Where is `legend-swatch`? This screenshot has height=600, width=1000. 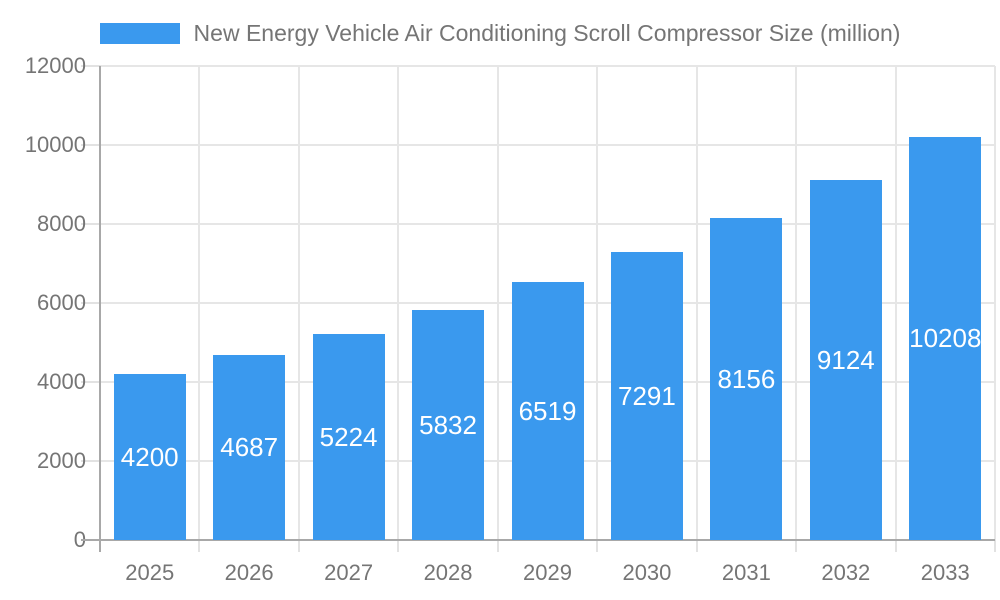
legend-swatch is located at coordinates (139, 33).